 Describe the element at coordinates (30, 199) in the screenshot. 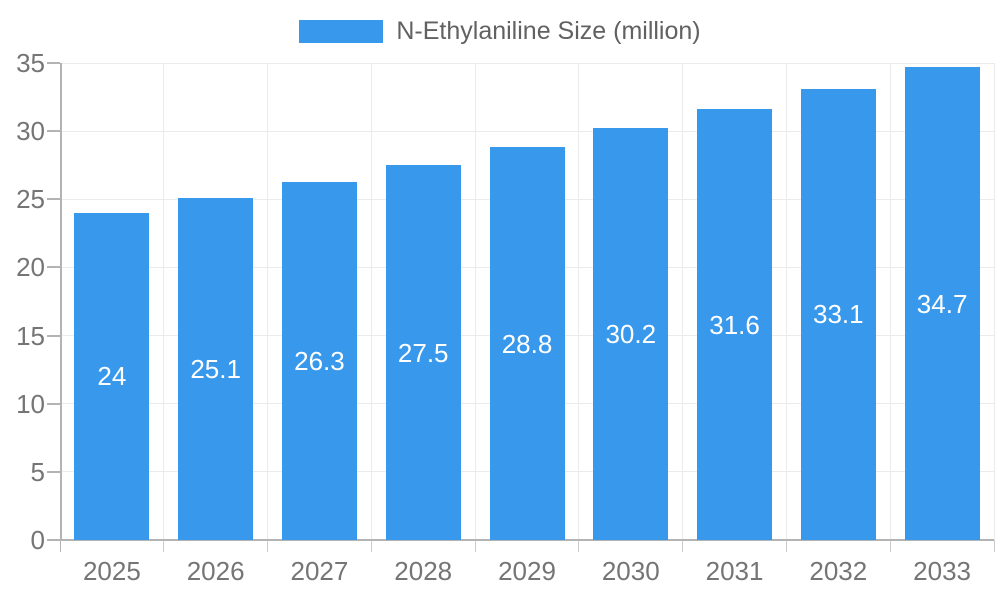

I see `y-axis-label: 25` at that location.